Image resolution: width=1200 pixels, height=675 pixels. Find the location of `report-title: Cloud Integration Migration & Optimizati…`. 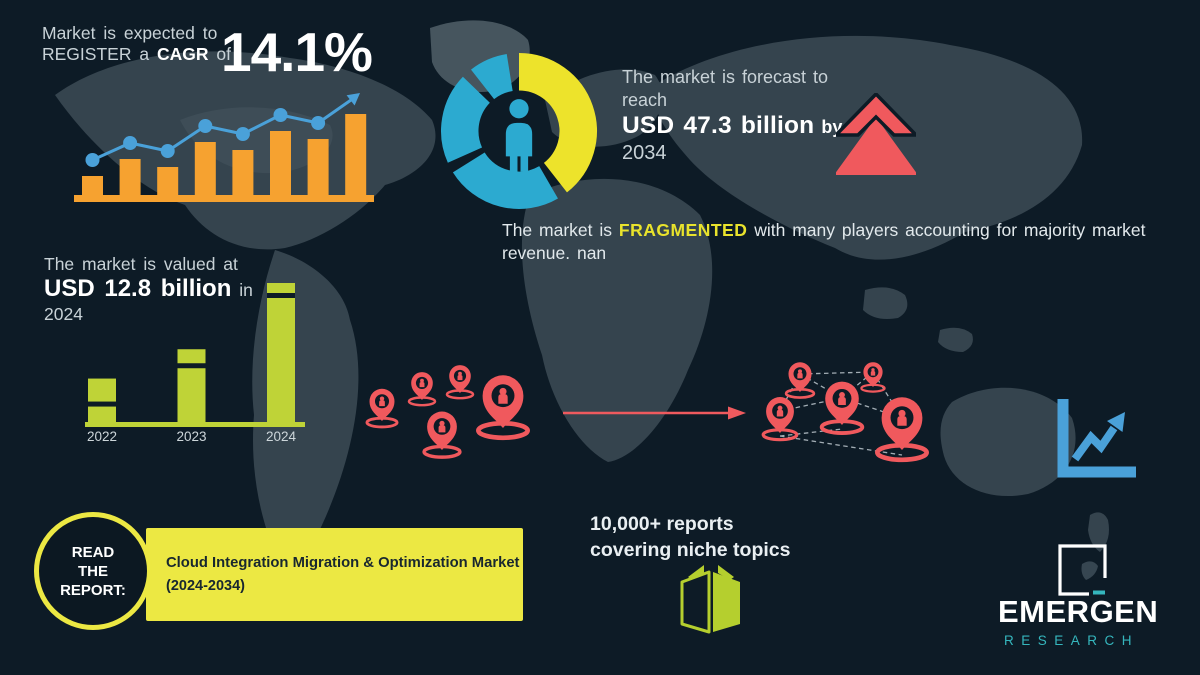

report-title: Cloud Integration Migration & Optimizati… is located at coordinates (343, 563).